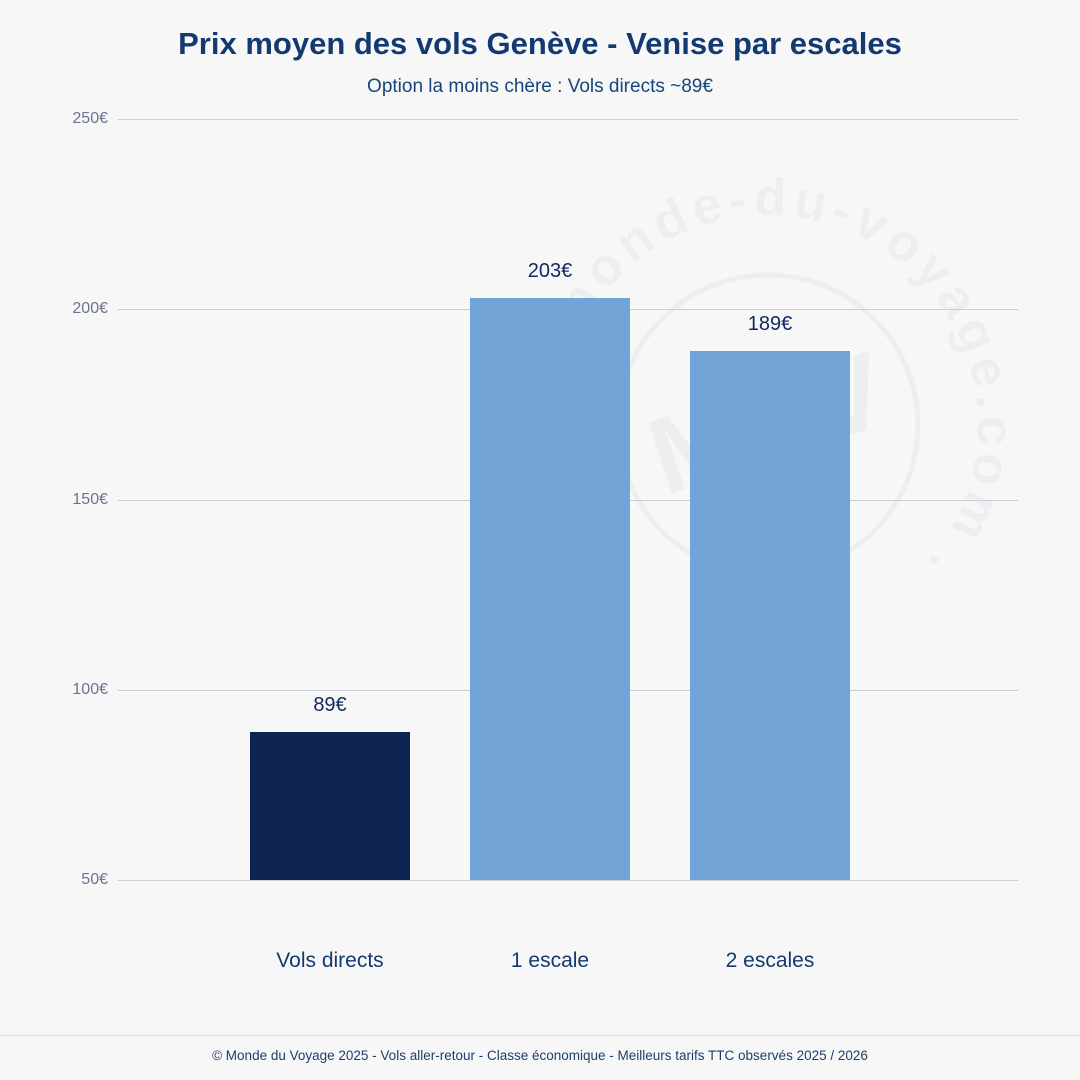 The height and width of the screenshot is (1080, 1080). I want to click on bar-value-label: 89€, so click(330, 704).